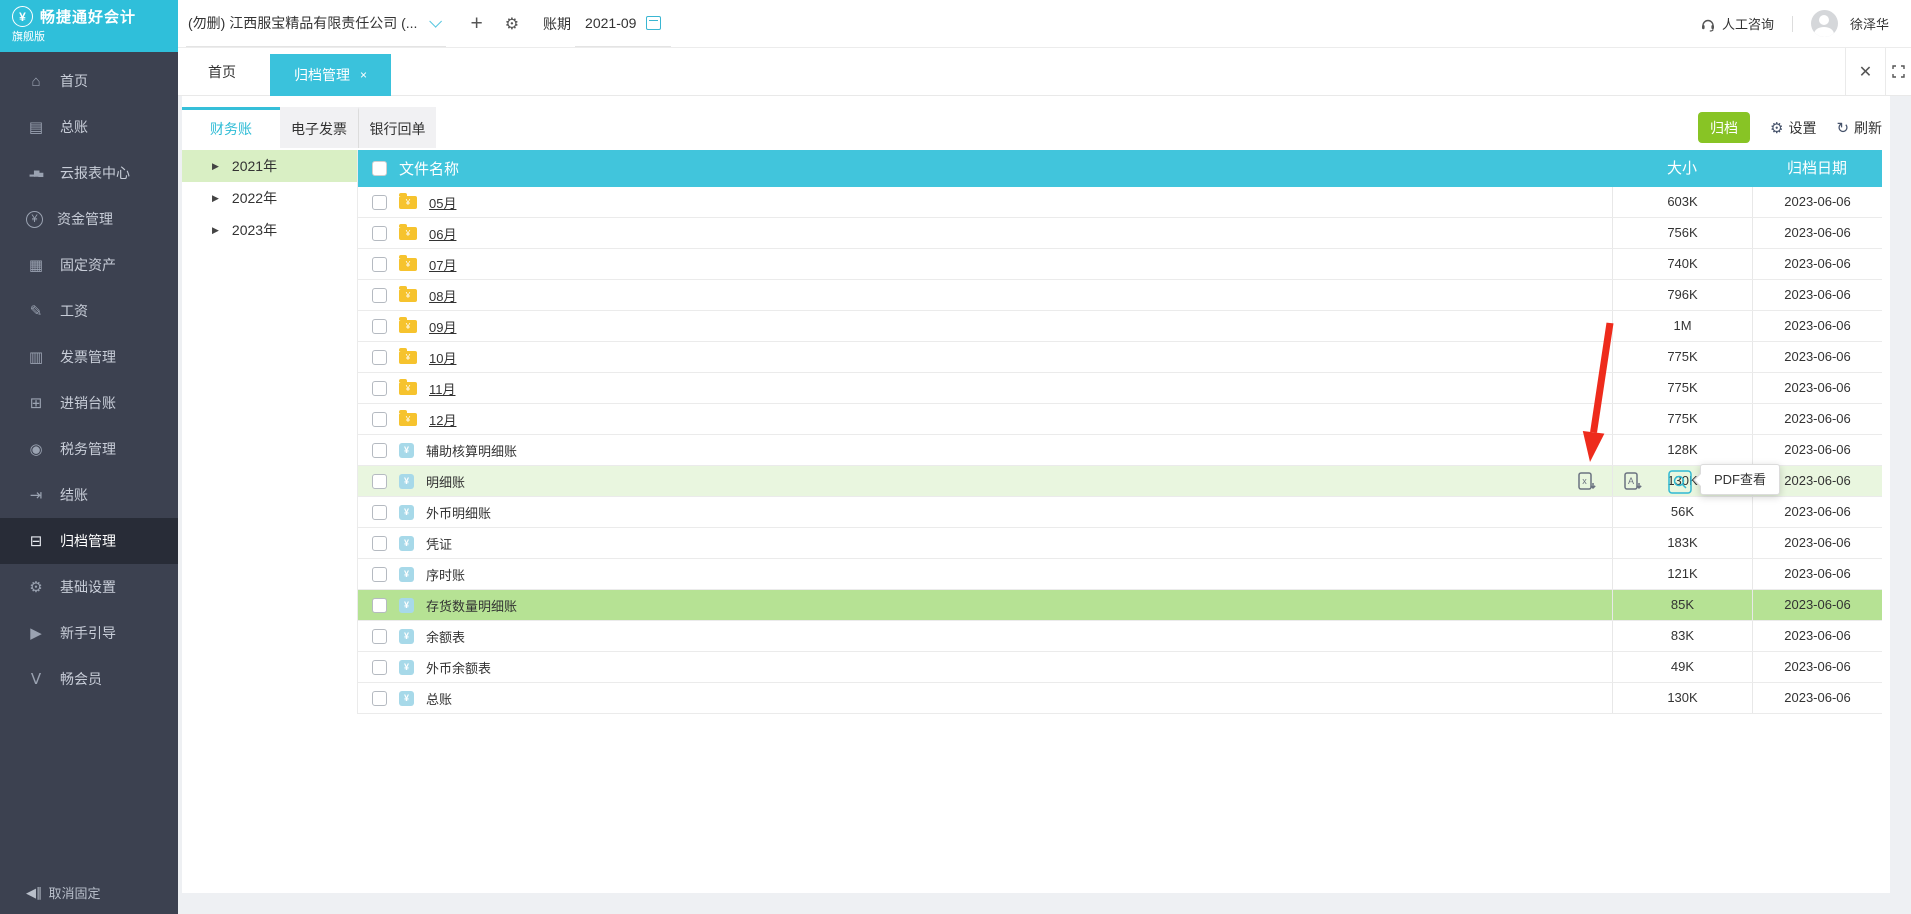  I want to click on add-account-button: +, so click(476, 23).